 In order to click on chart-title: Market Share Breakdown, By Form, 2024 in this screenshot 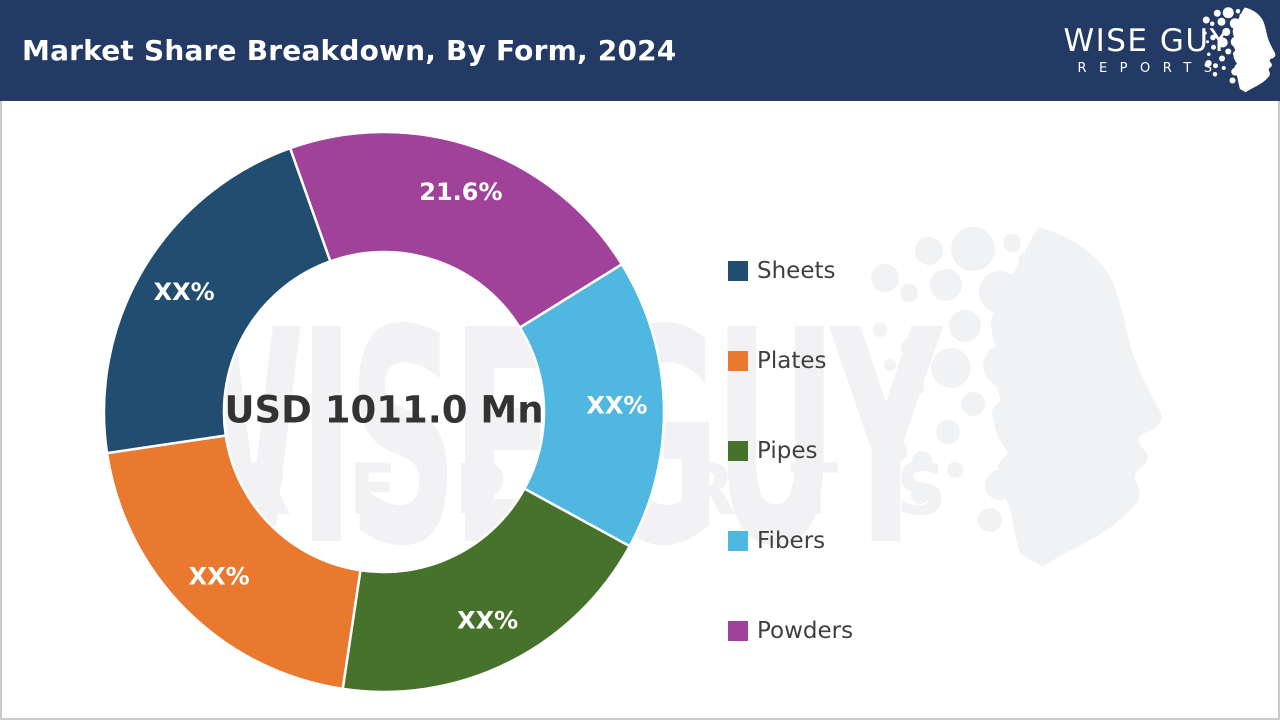, I will do `click(349, 50)`.